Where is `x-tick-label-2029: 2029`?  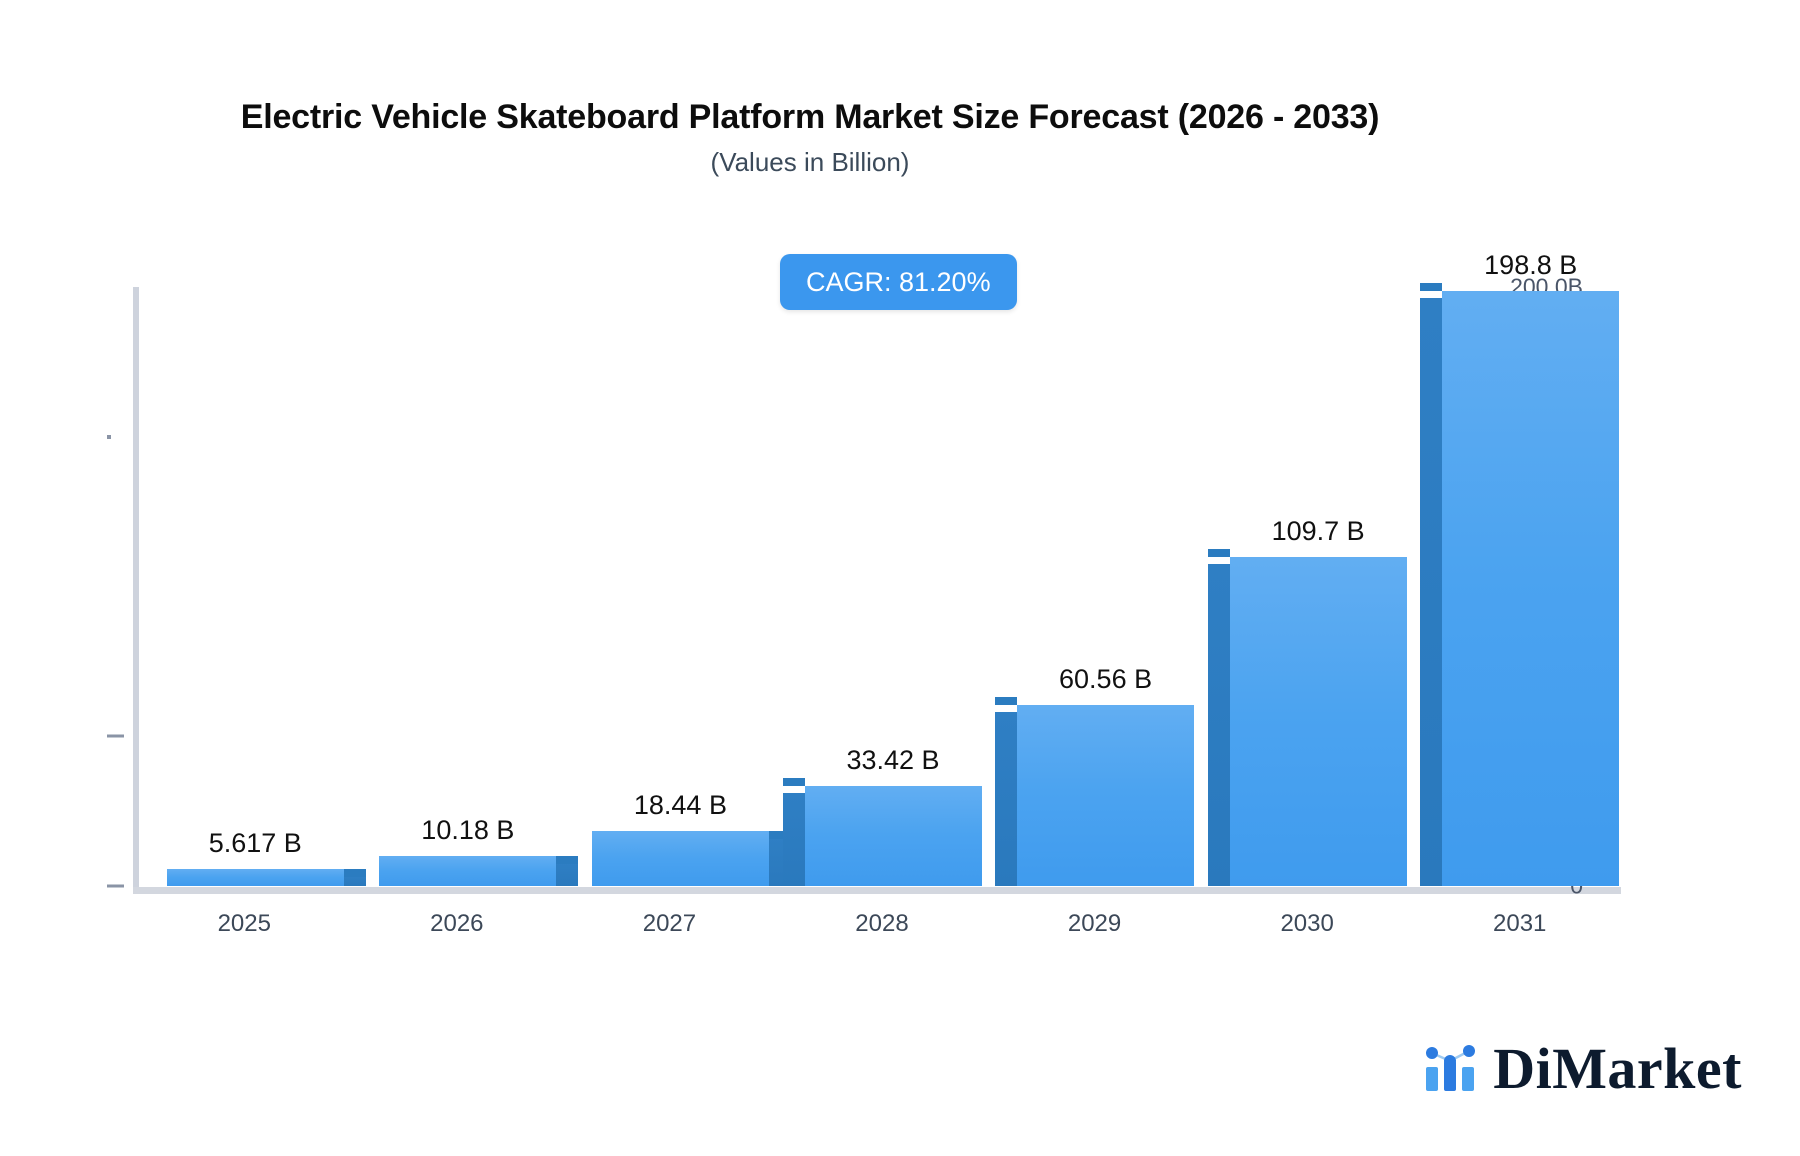 x-tick-label-2029: 2029 is located at coordinates (1094, 923).